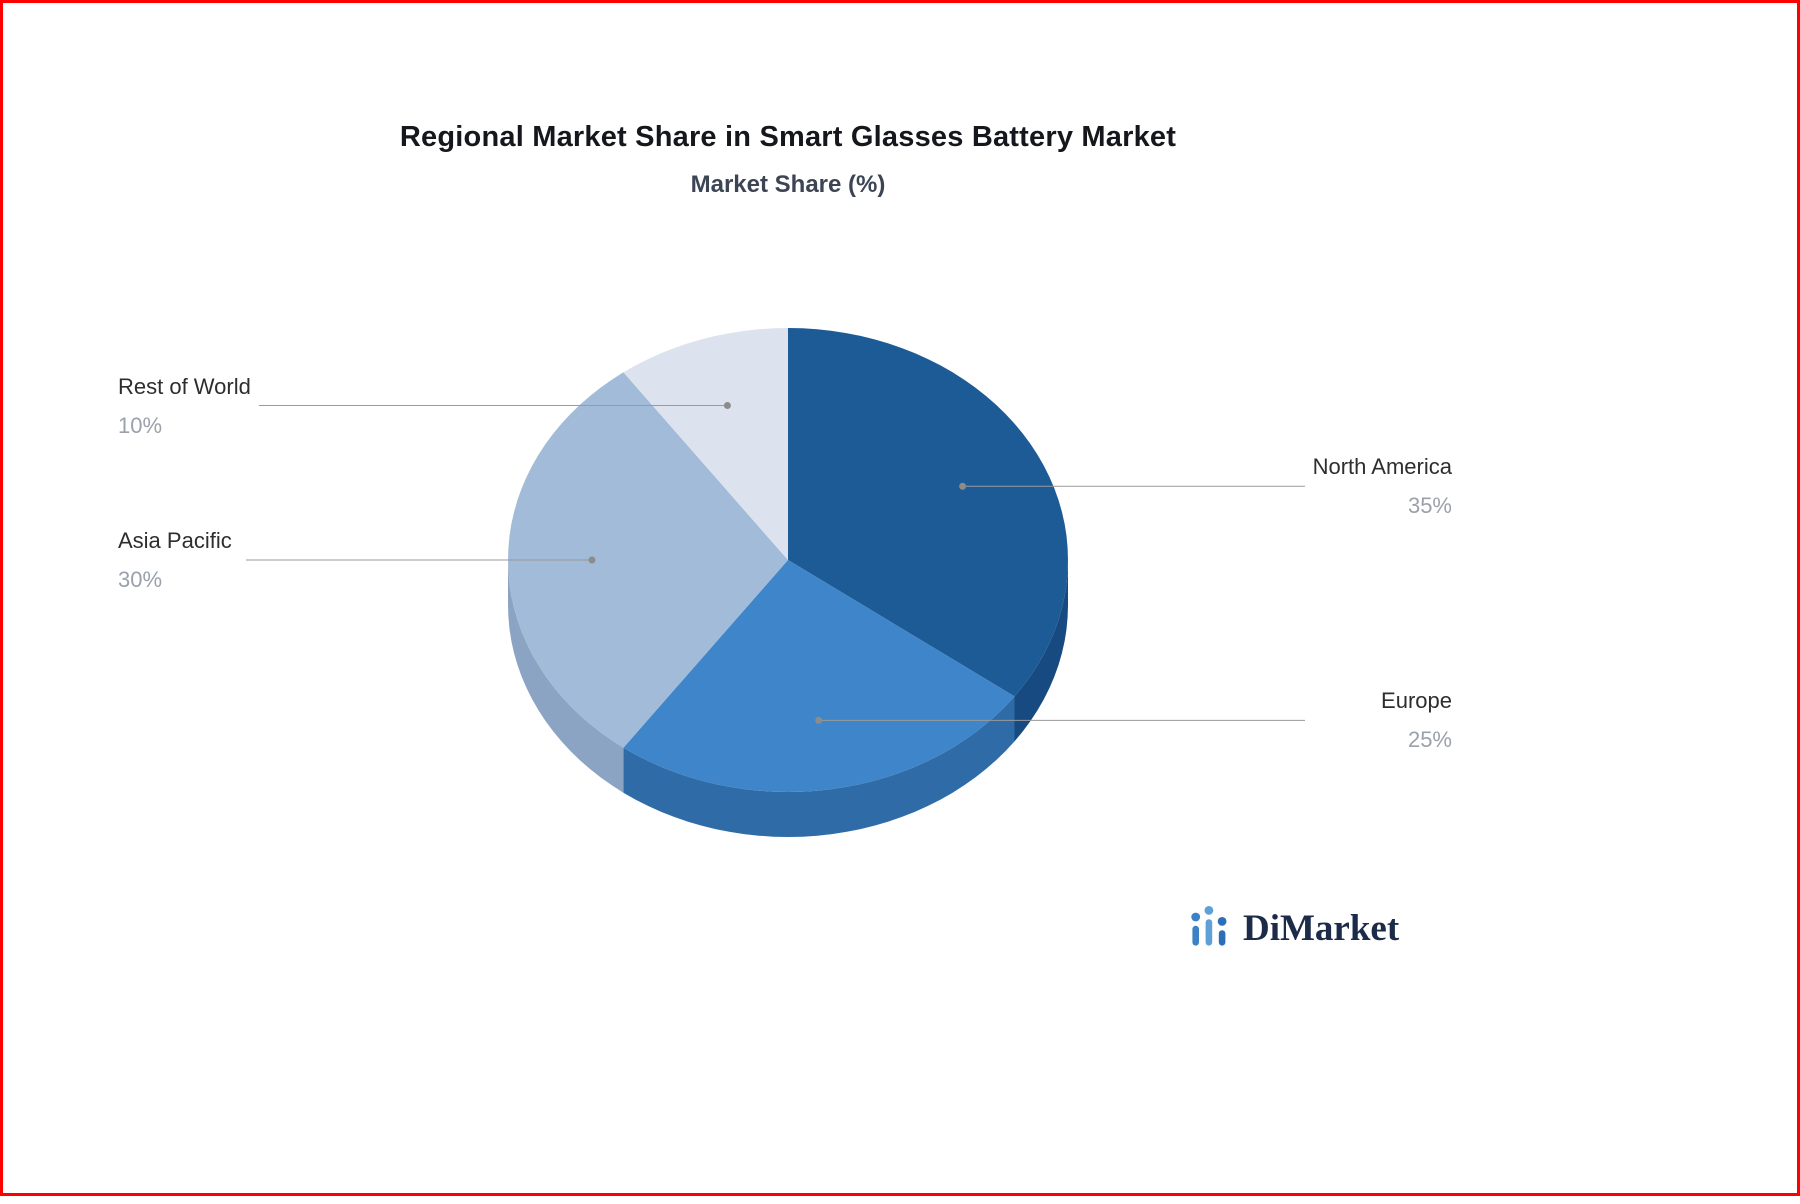 This screenshot has width=1800, height=1204. I want to click on pie-slice-asia-pacific, so click(648, 560).